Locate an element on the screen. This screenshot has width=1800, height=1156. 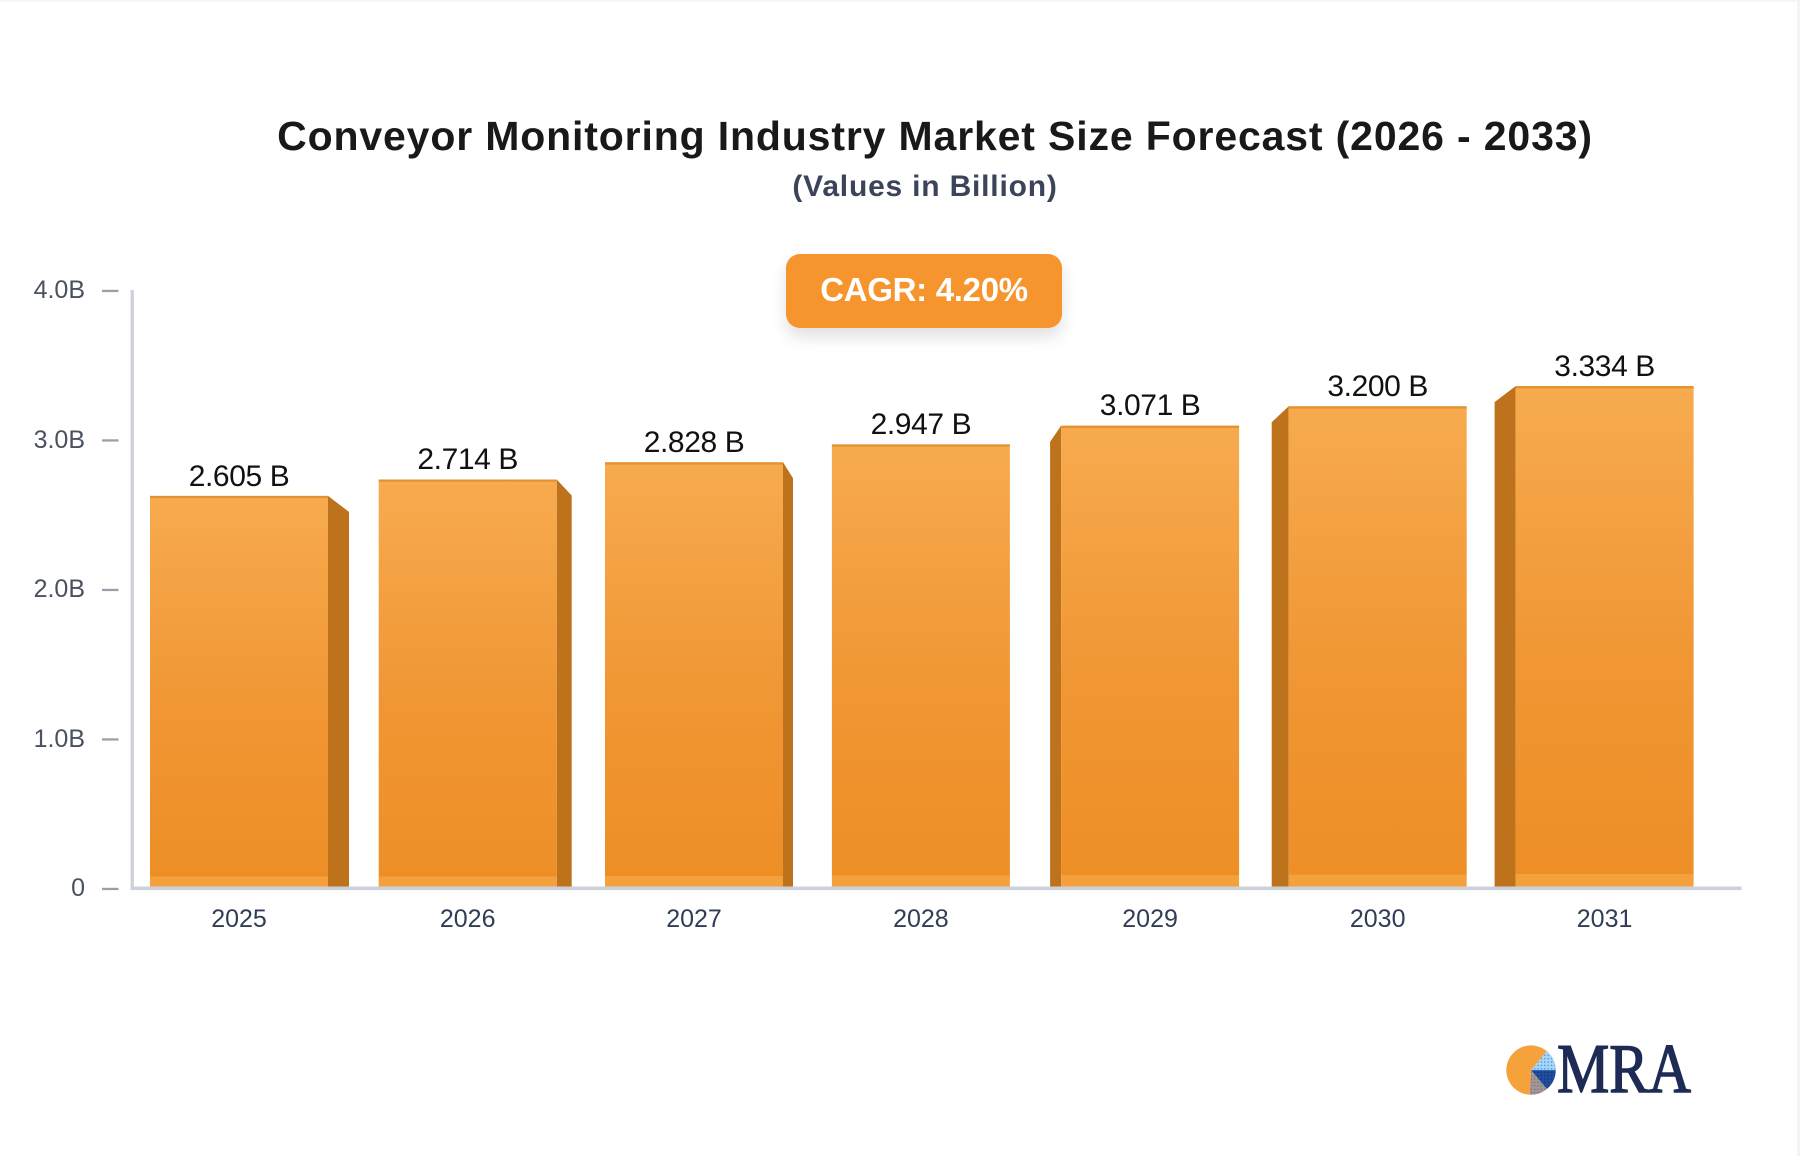
svg-text: MRA is located at coordinates (1624, 1069).